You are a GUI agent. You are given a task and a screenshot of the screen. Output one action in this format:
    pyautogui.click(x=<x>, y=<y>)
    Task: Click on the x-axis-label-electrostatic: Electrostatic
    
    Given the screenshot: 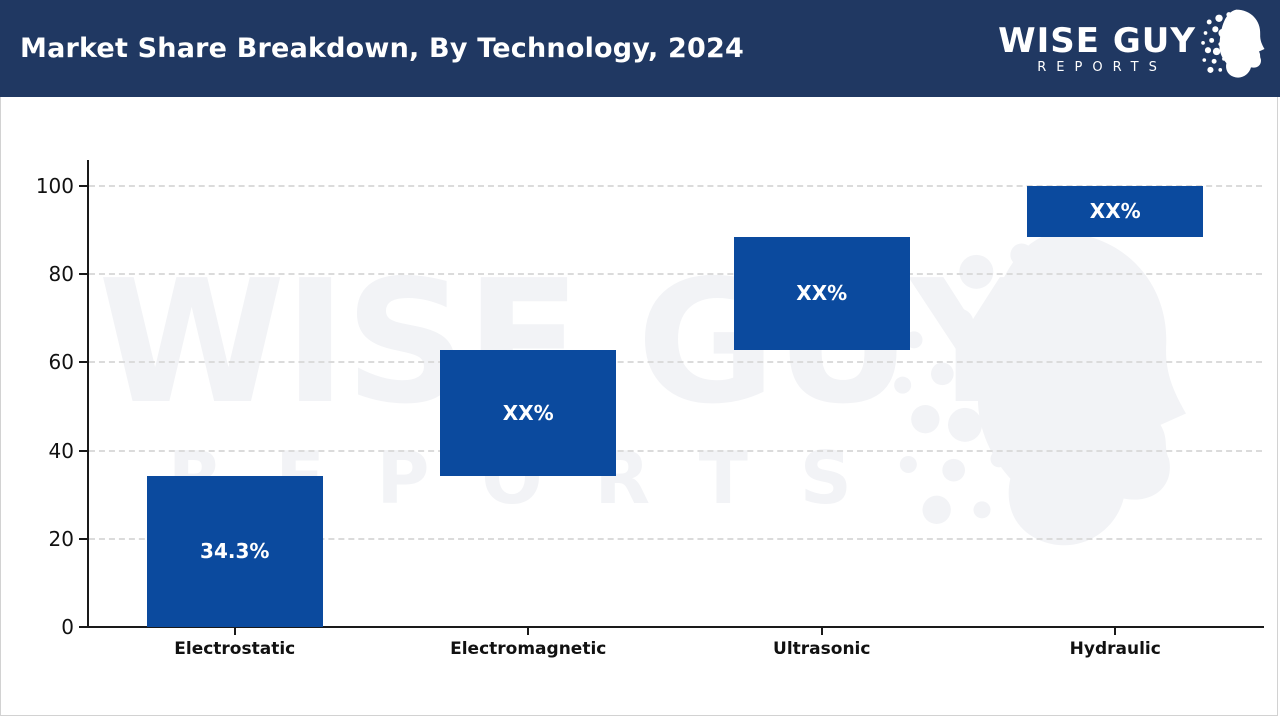 What is the action you would take?
    pyautogui.click(x=235, y=649)
    